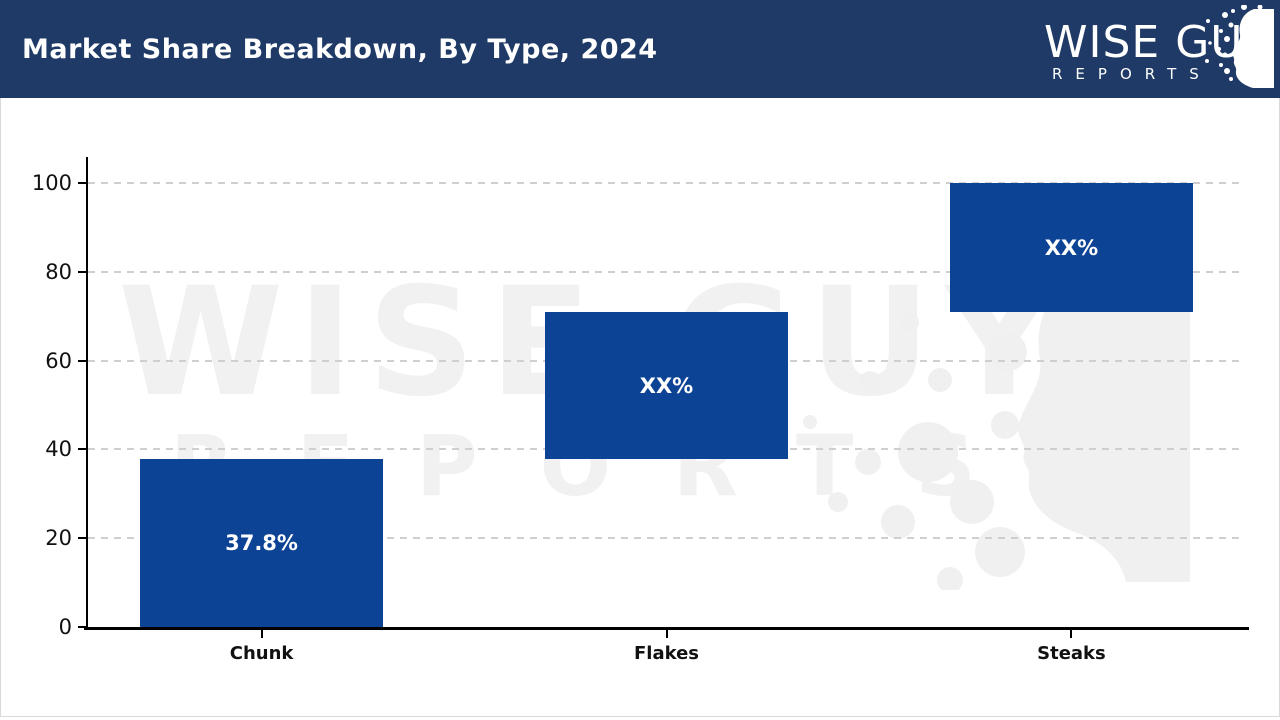  Describe the element at coordinates (340, 49) in the screenshot. I see `page-title: Market Share Breakdown, By Type, 2024` at that location.